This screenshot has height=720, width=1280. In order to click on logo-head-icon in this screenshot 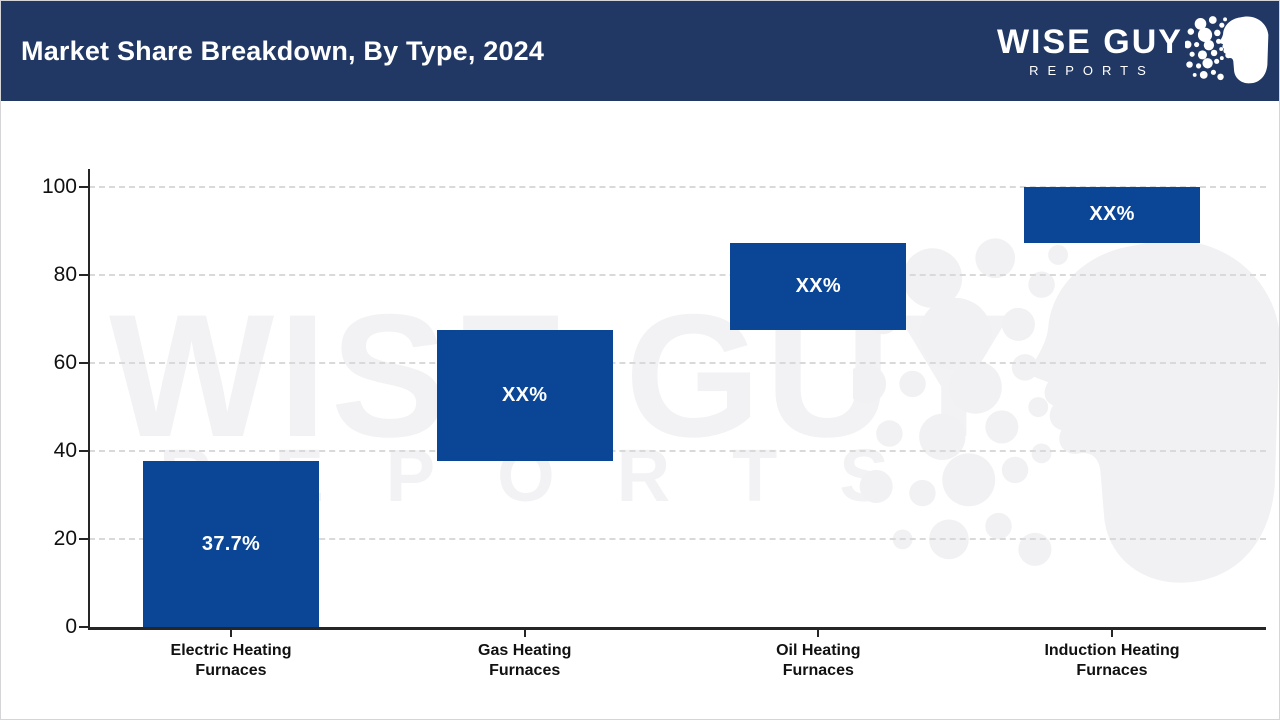, I will do `click(1227, 50)`.